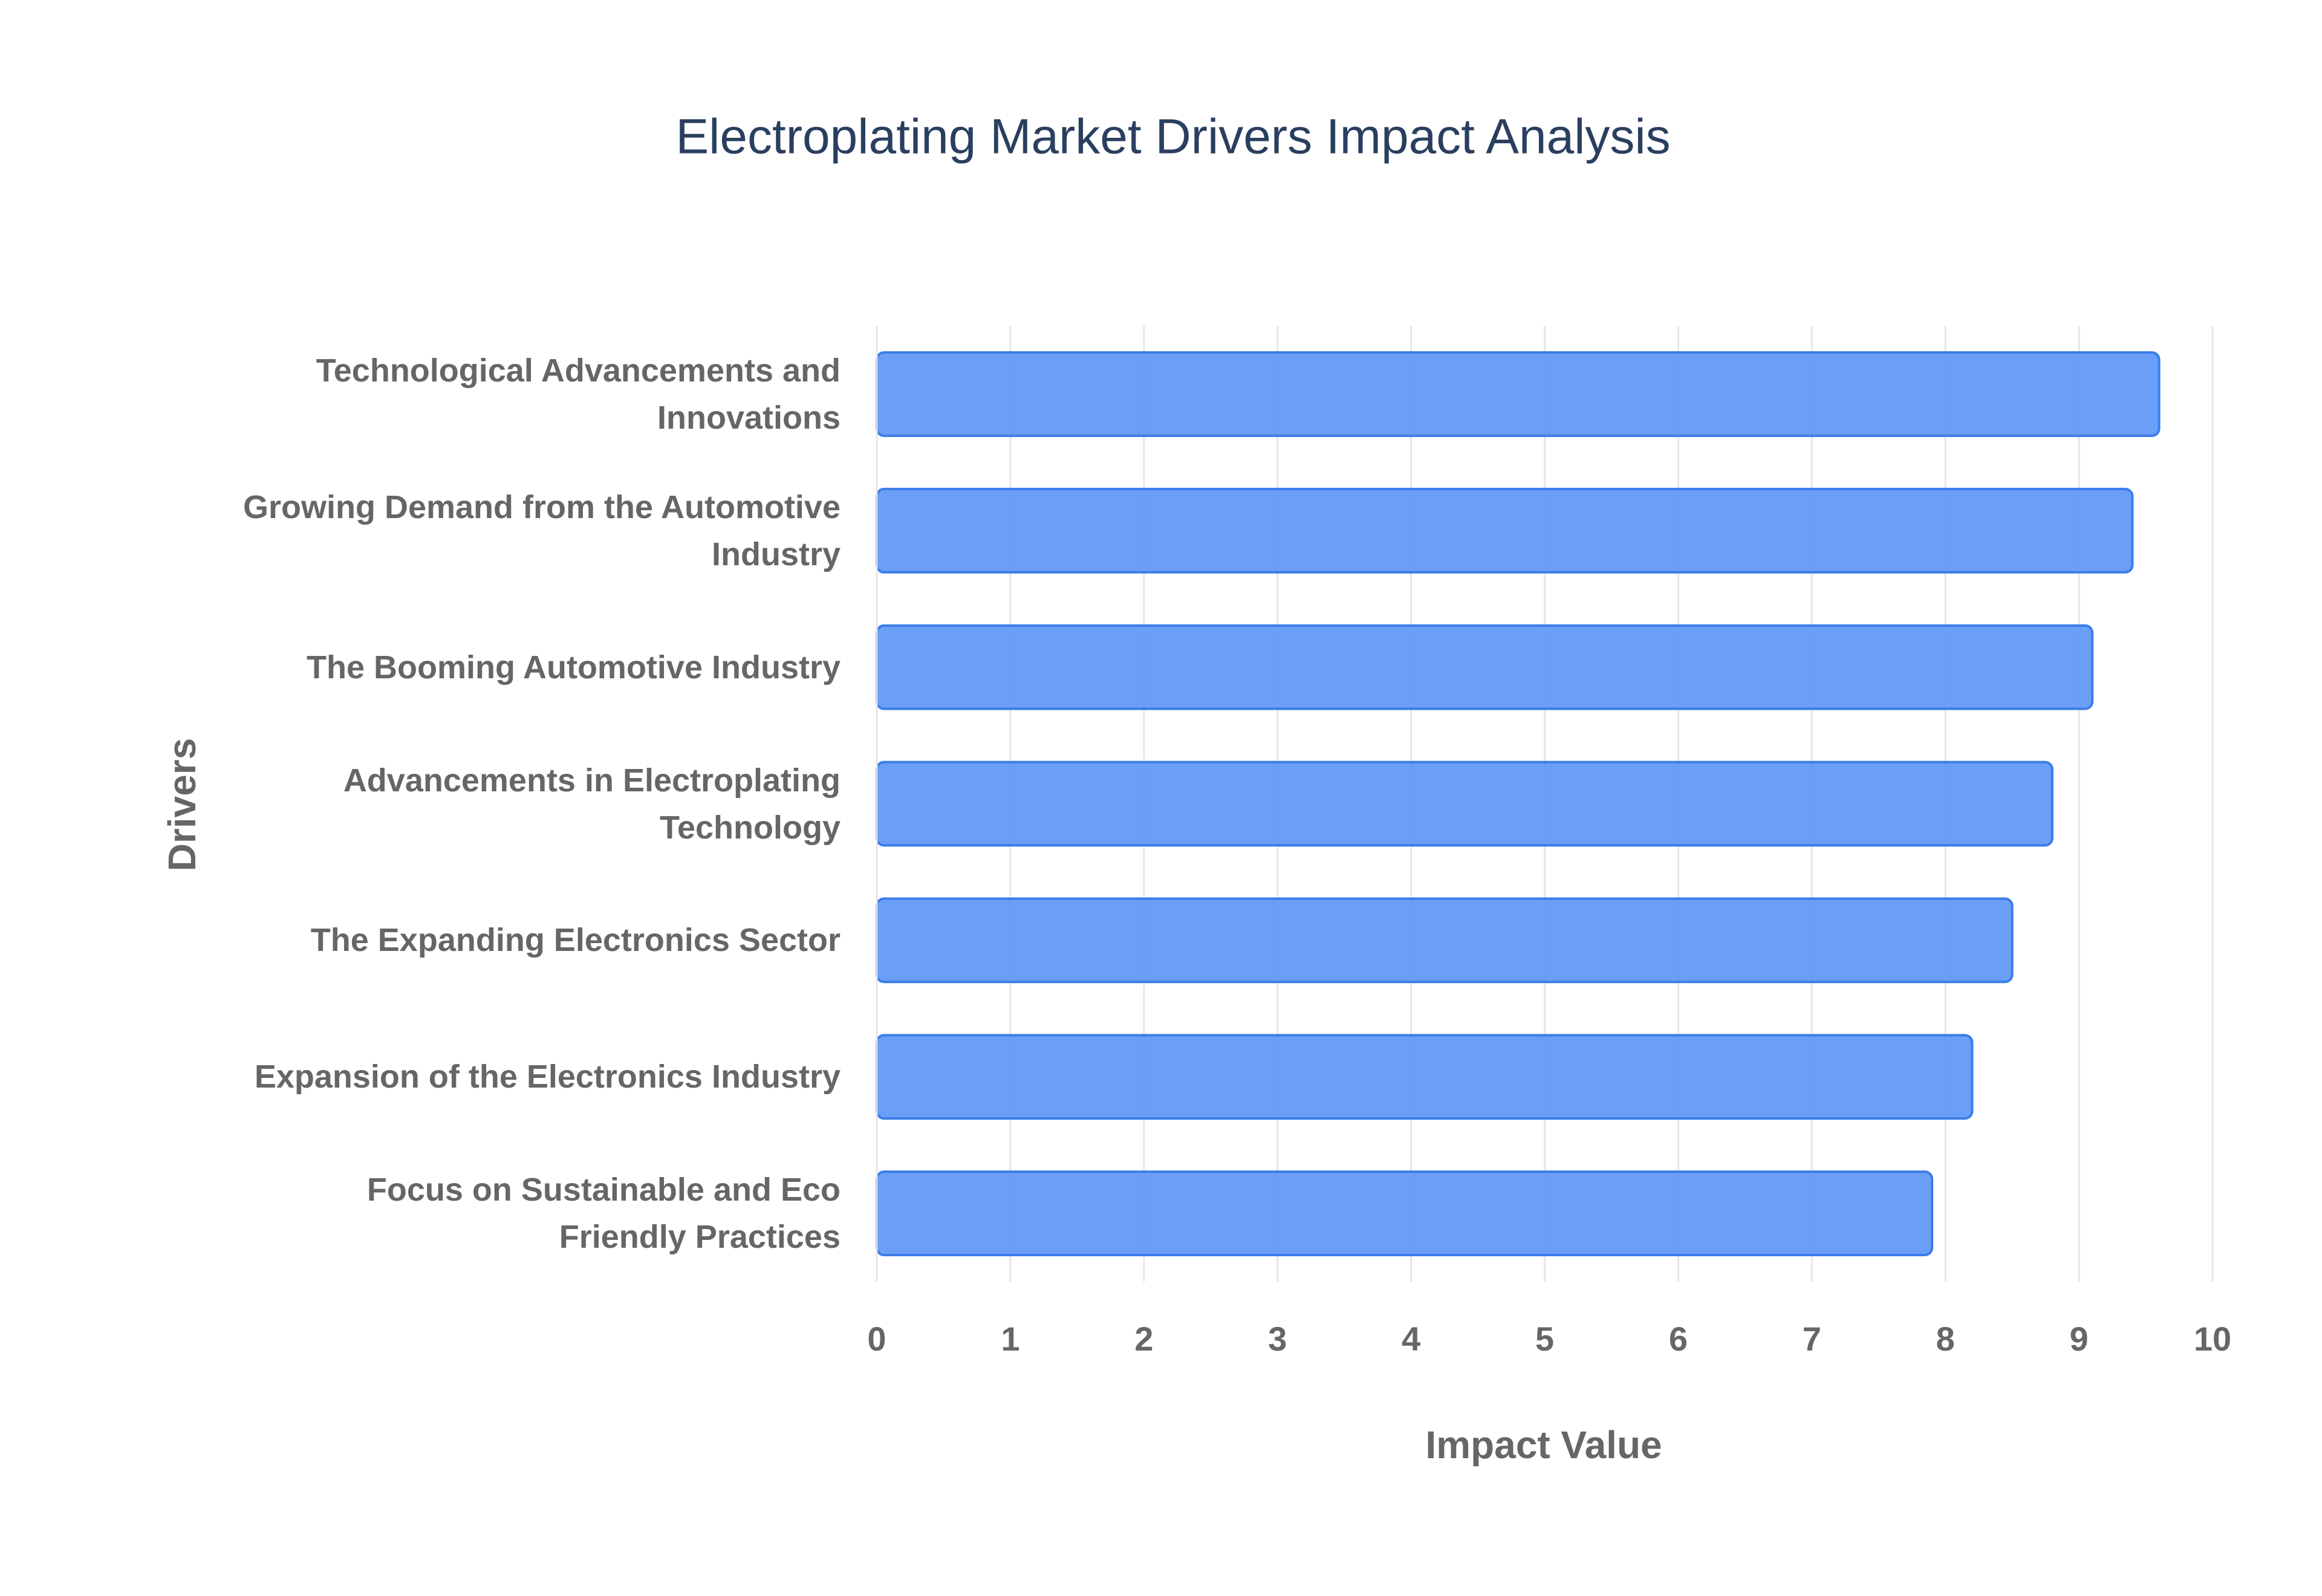  Describe the element at coordinates (1812, 1339) in the screenshot. I see `x-tick-label: 7` at that location.